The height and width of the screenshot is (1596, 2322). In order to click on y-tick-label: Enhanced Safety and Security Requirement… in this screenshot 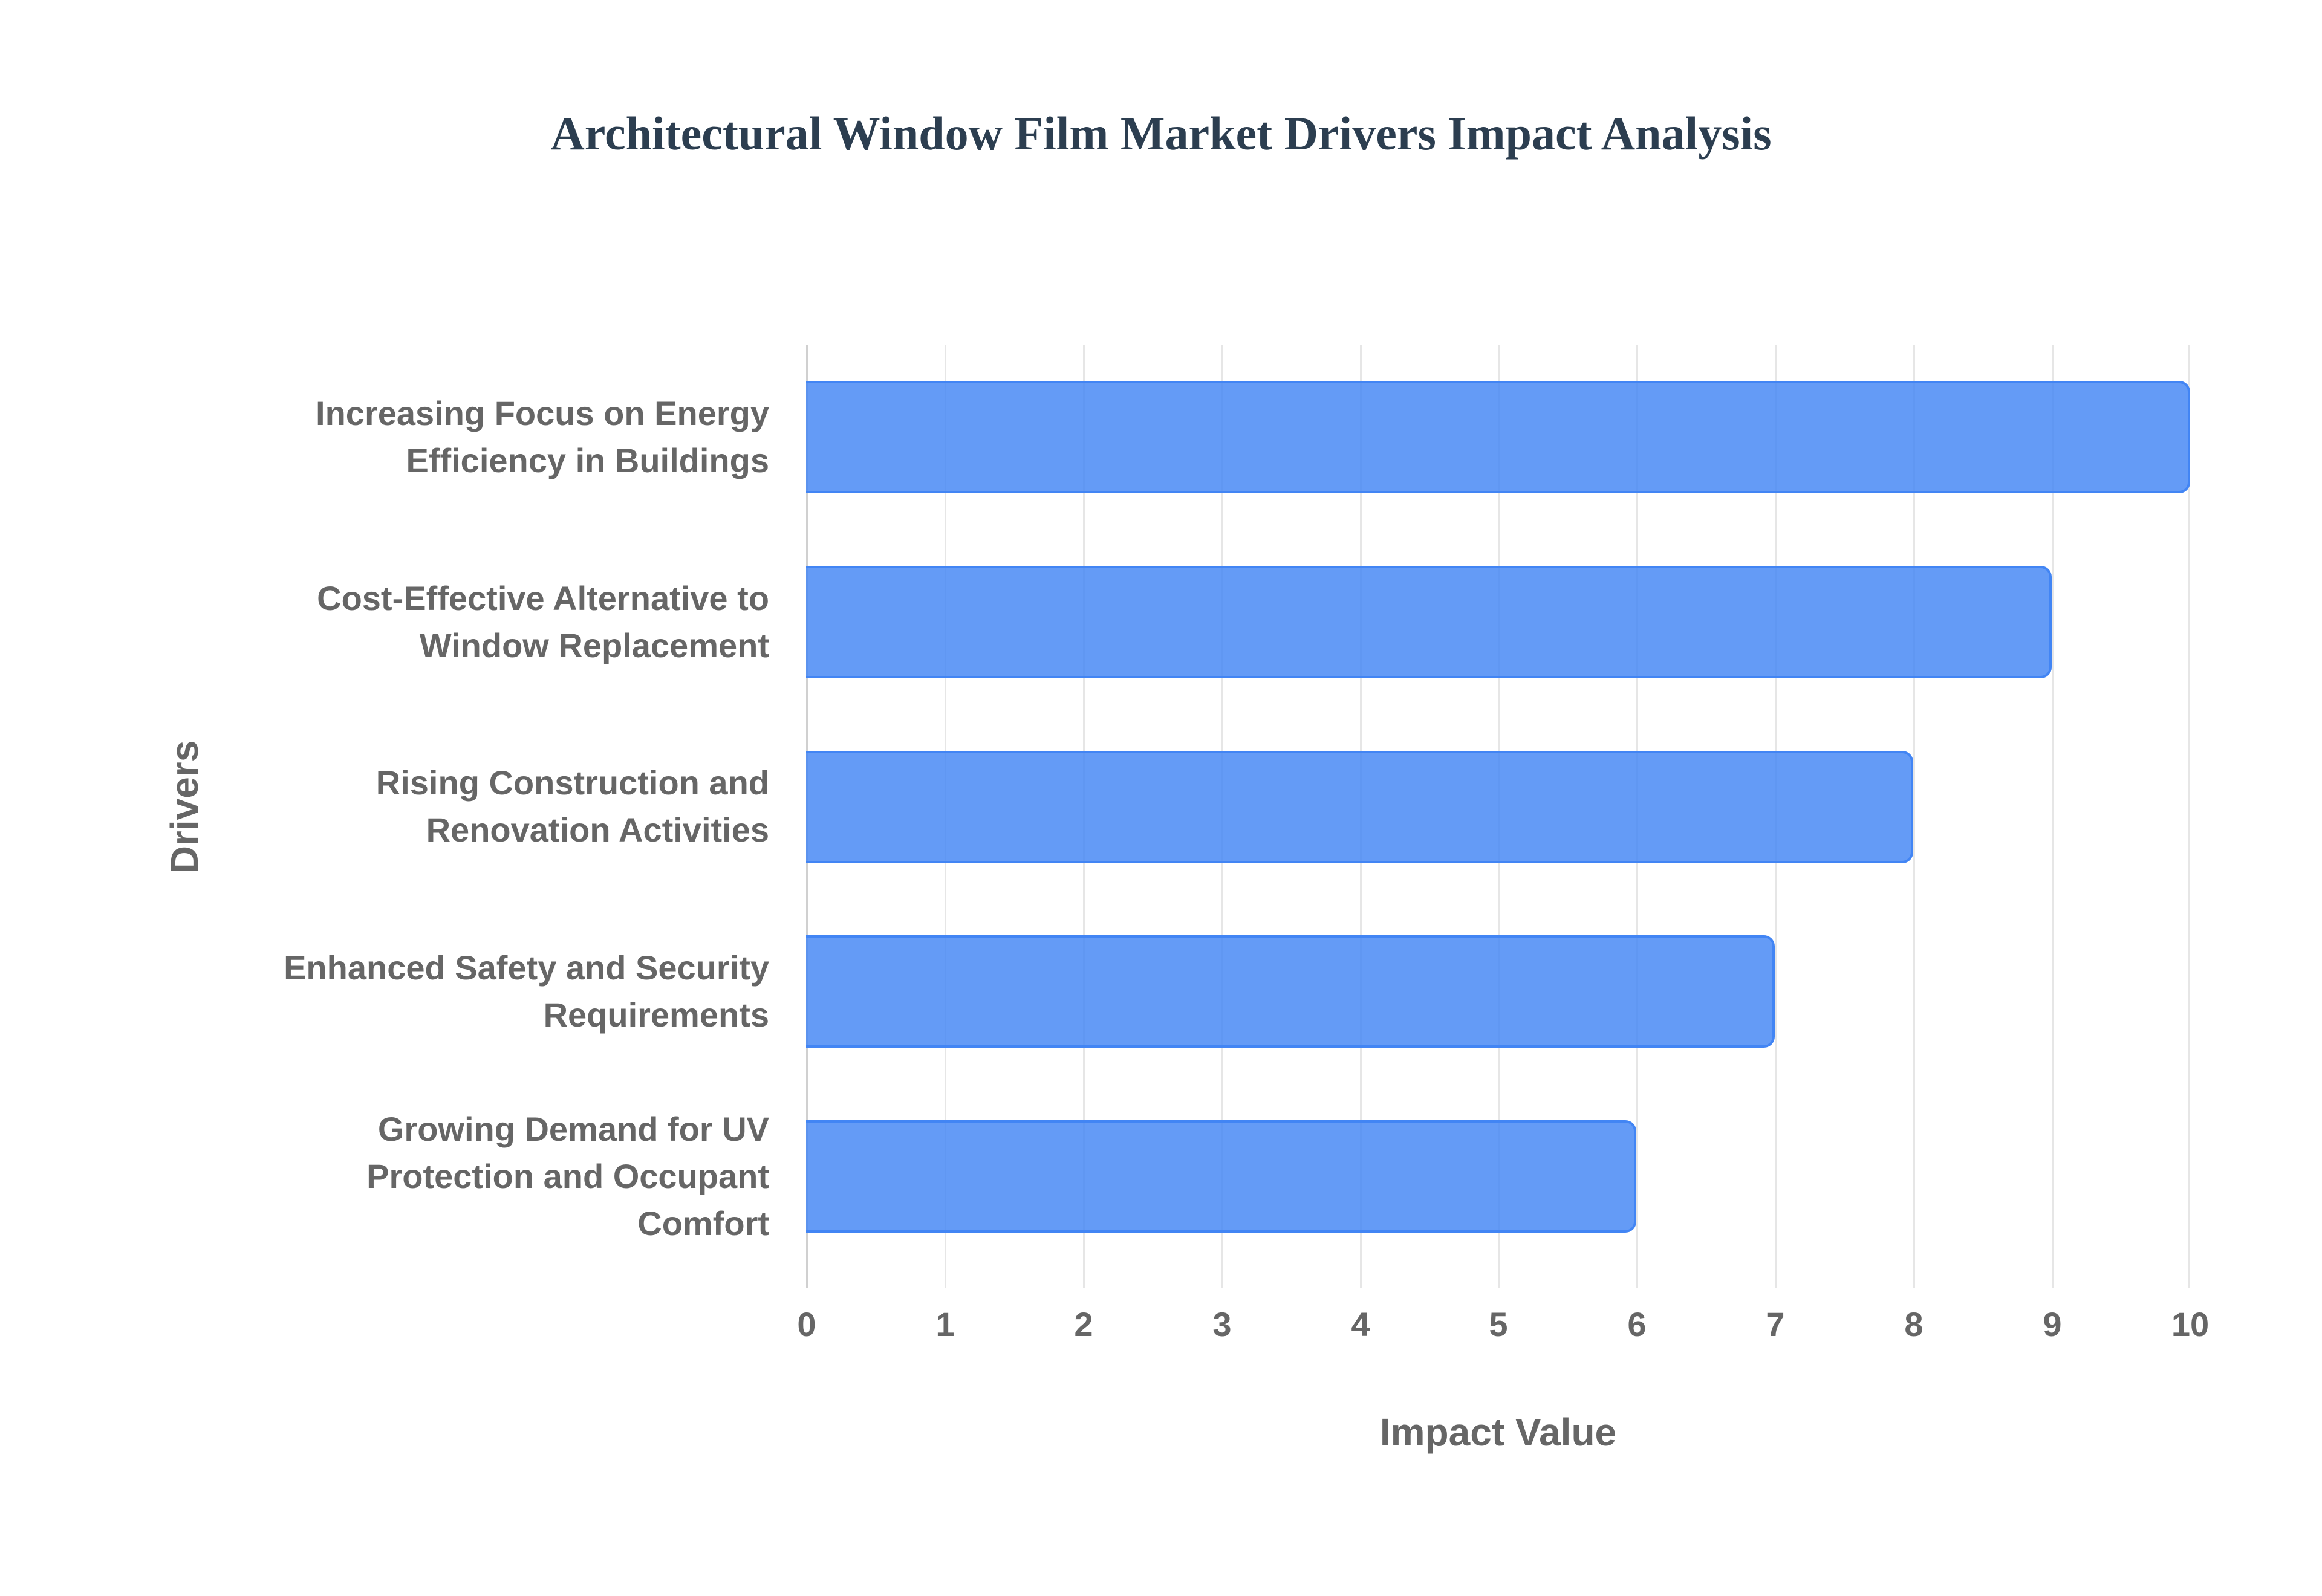, I will do `click(497, 991)`.